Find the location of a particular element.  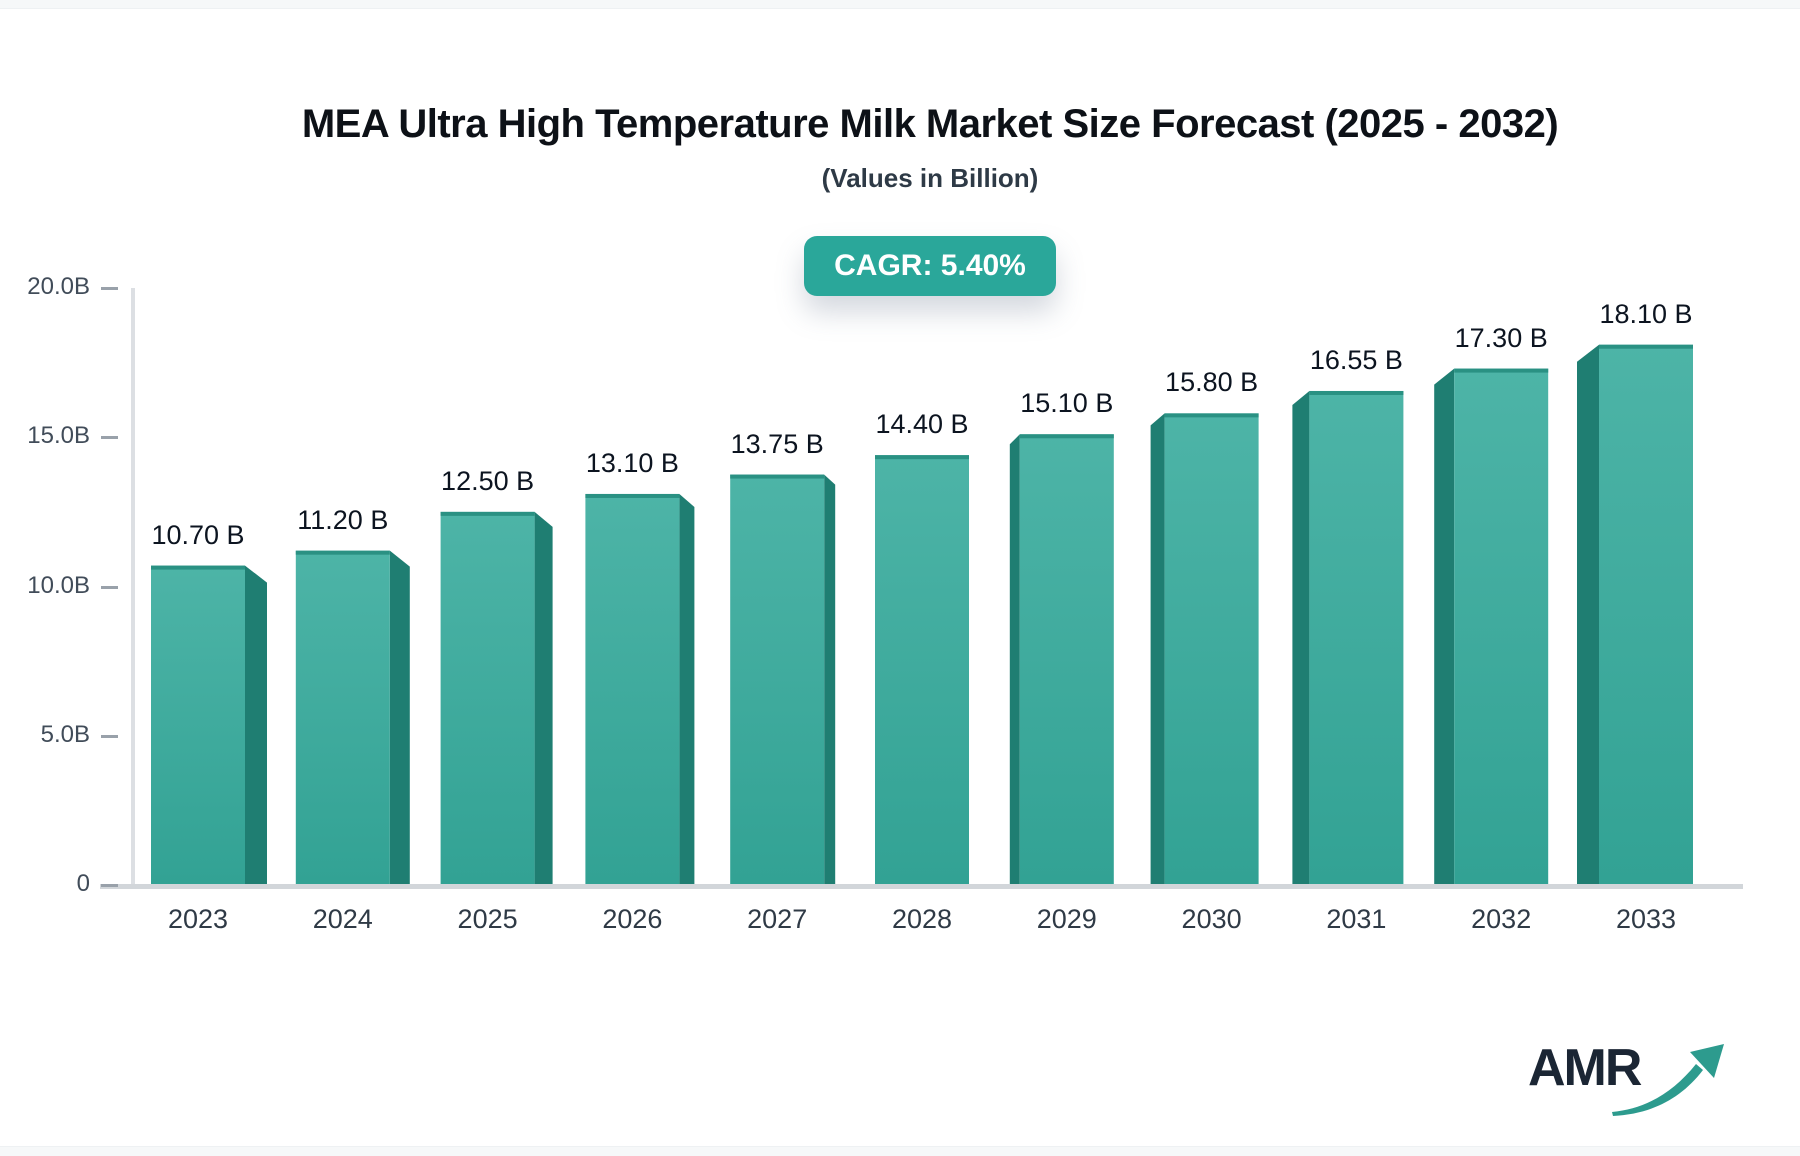

bar-2023 is located at coordinates (209, 725).